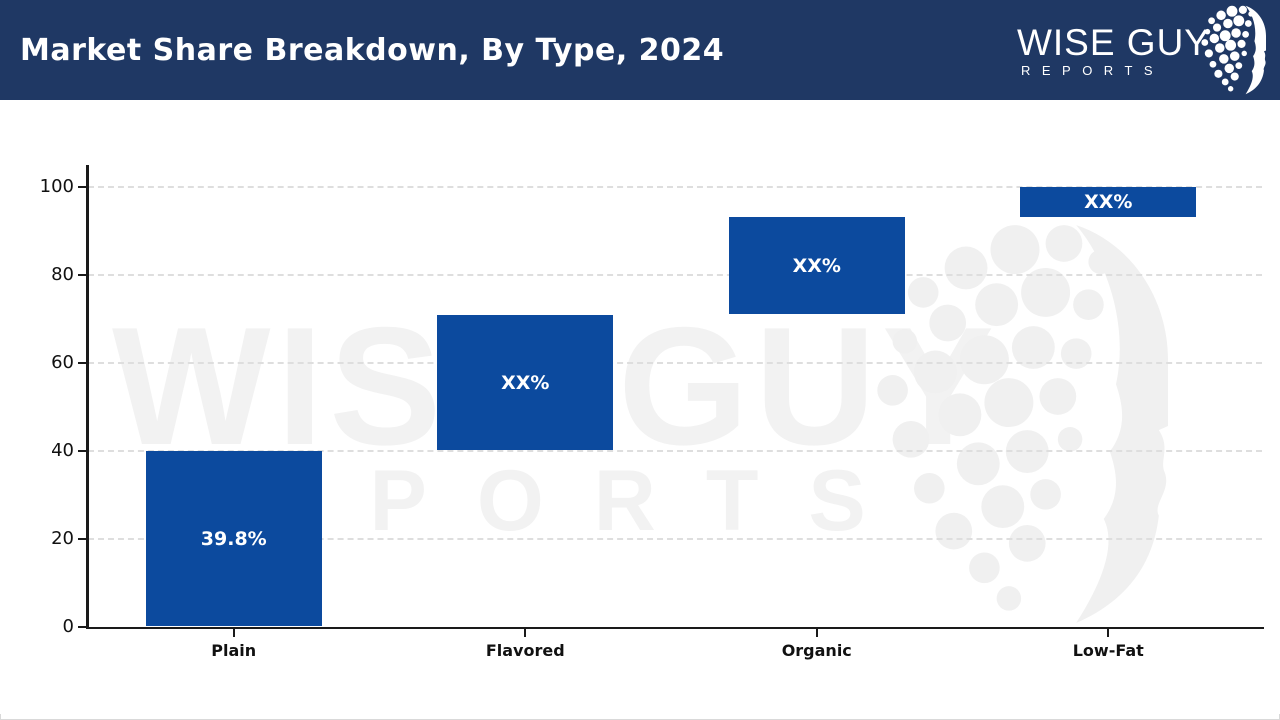 The width and height of the screenshot is (1280, 720). I want to click on y-tick-label: 80, so click(62, 274).